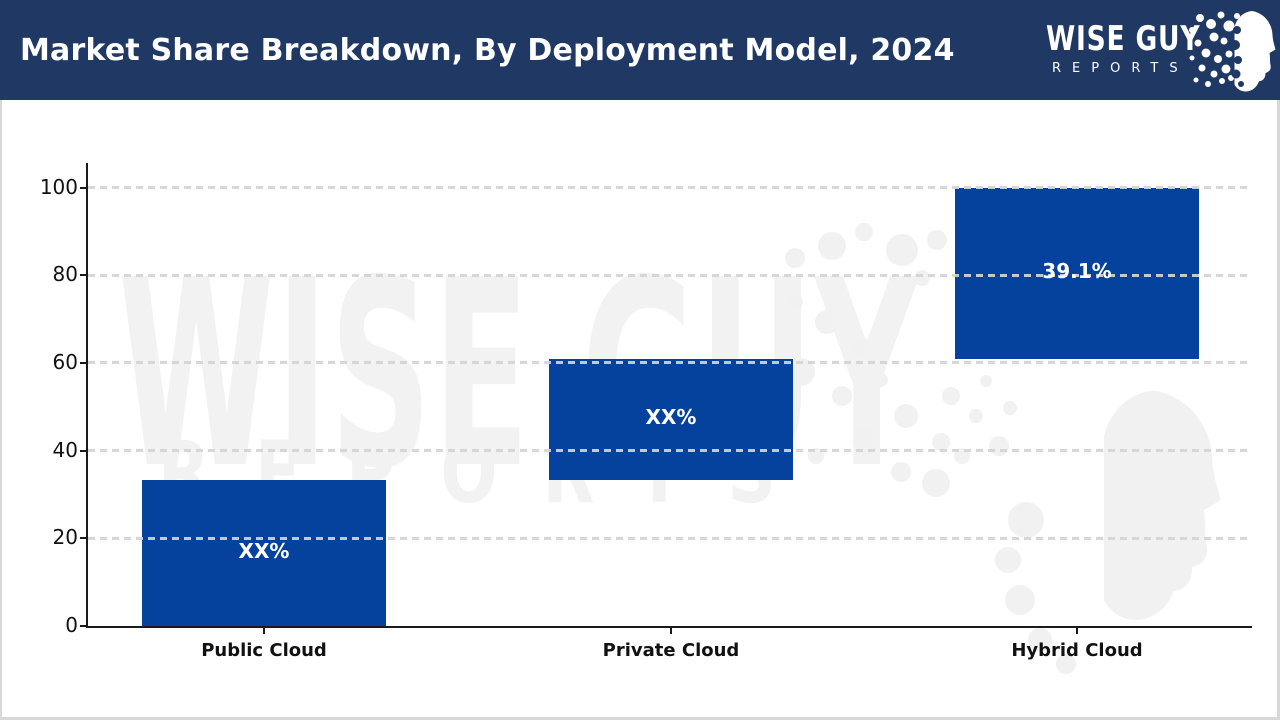 The width and height of the screenshot is (1280, 720). I want to click on bar-private-cloud, so click(671, 419).